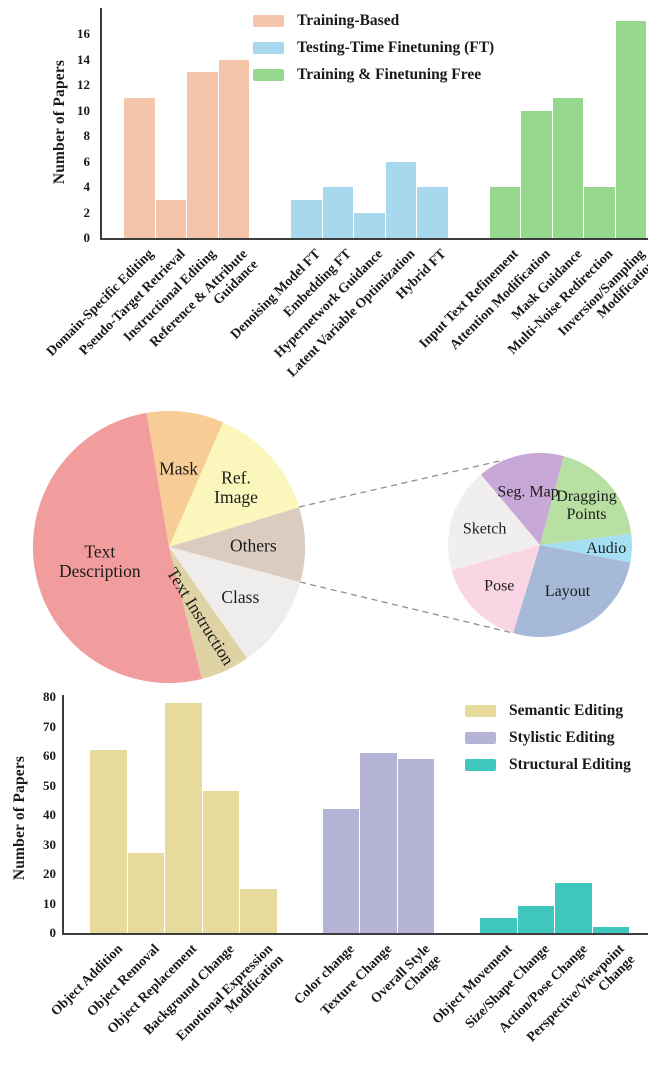 This screenshot has width=648, height=1065. I want to click on bar-instructional-editing, so click(202, 155).